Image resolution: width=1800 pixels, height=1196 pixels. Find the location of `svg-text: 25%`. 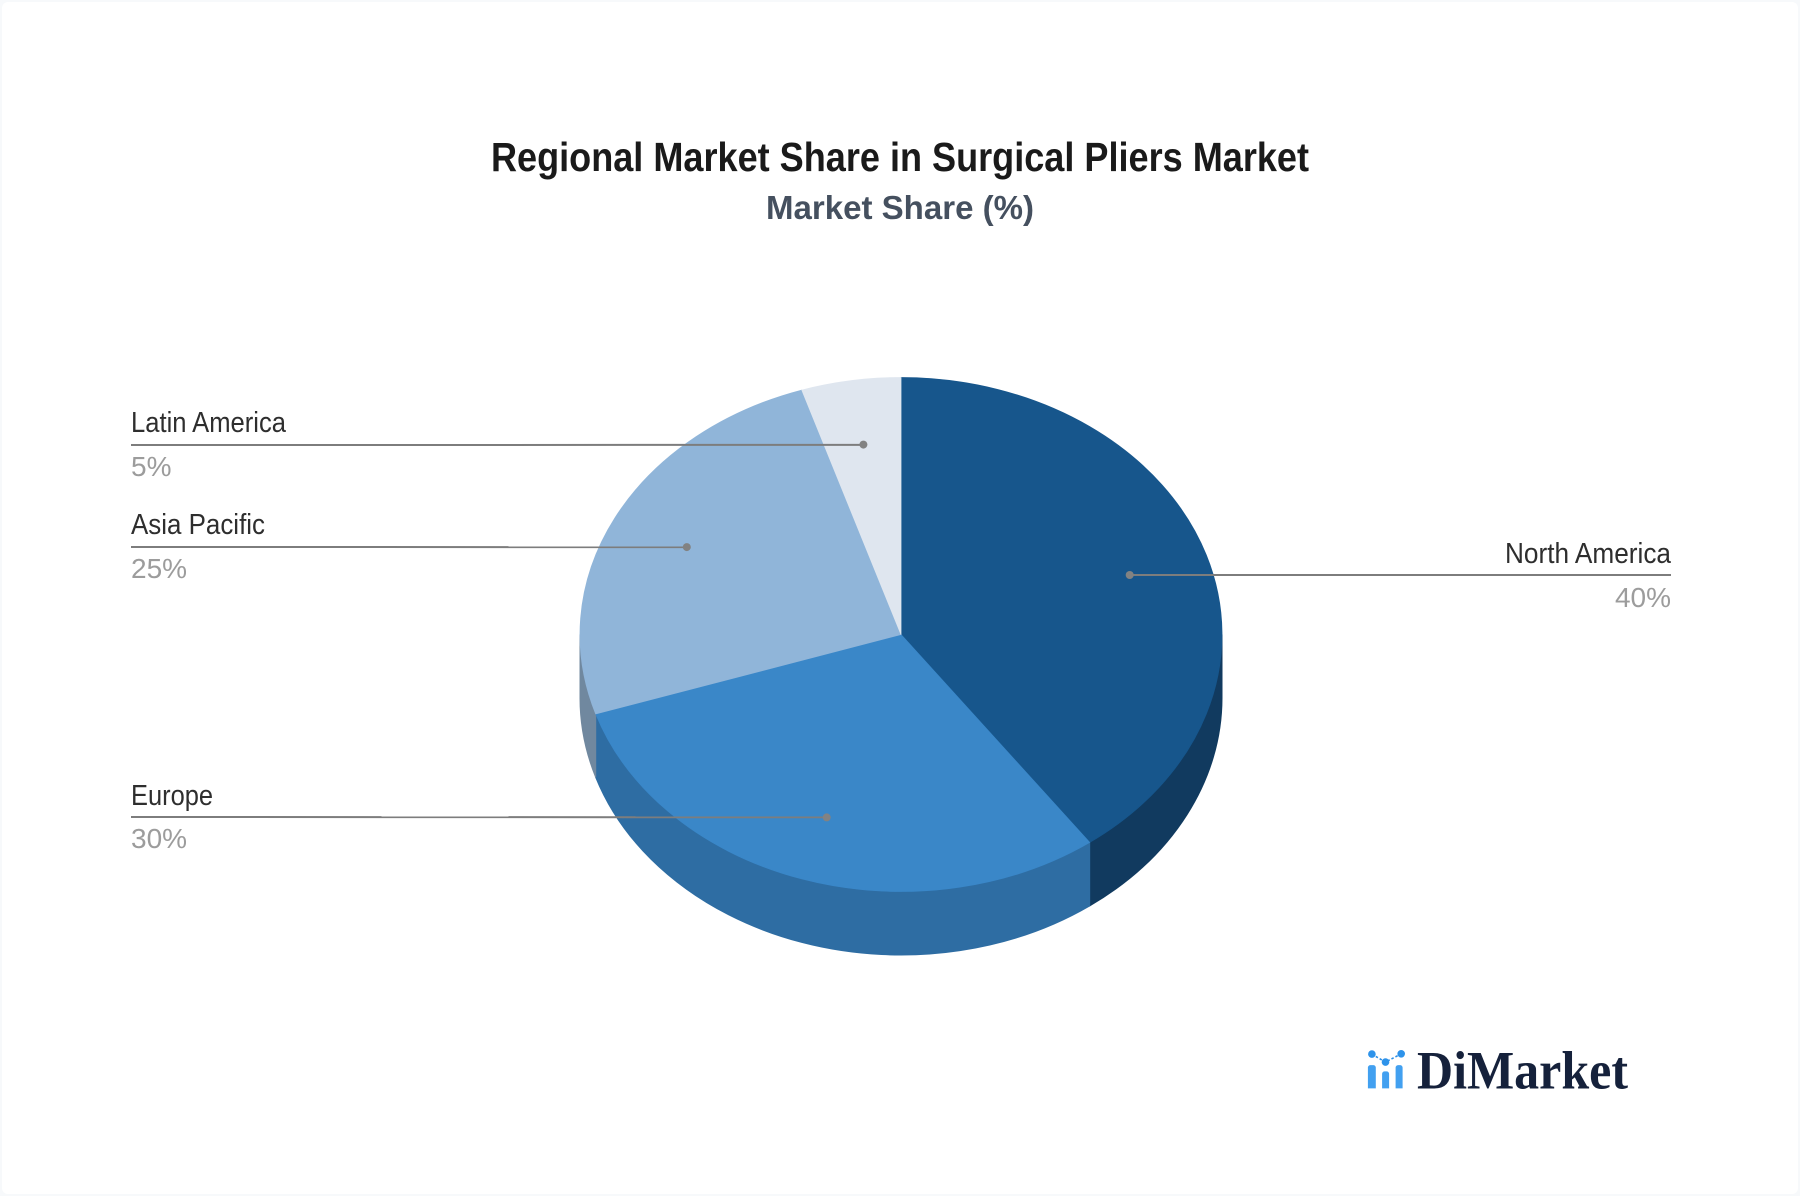

svg-text: 25% is located at coordinates (159, 568).